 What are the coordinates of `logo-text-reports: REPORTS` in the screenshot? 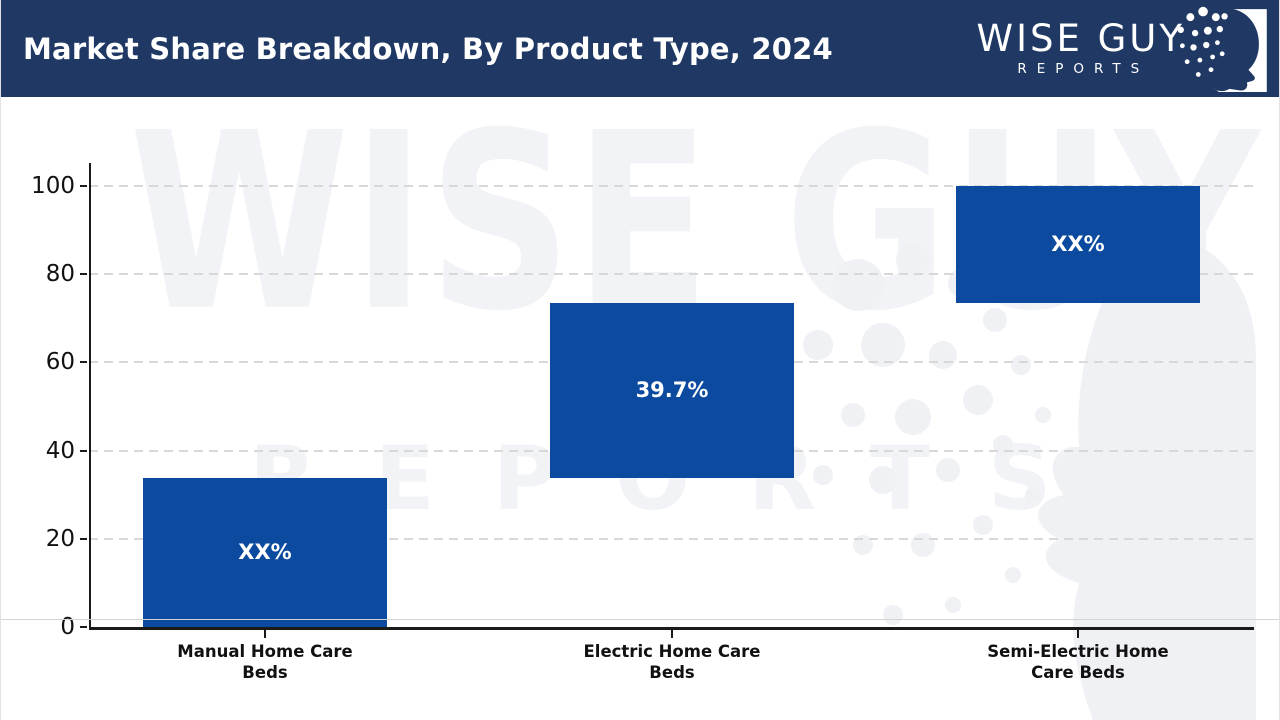 It's located at (1083, 69).